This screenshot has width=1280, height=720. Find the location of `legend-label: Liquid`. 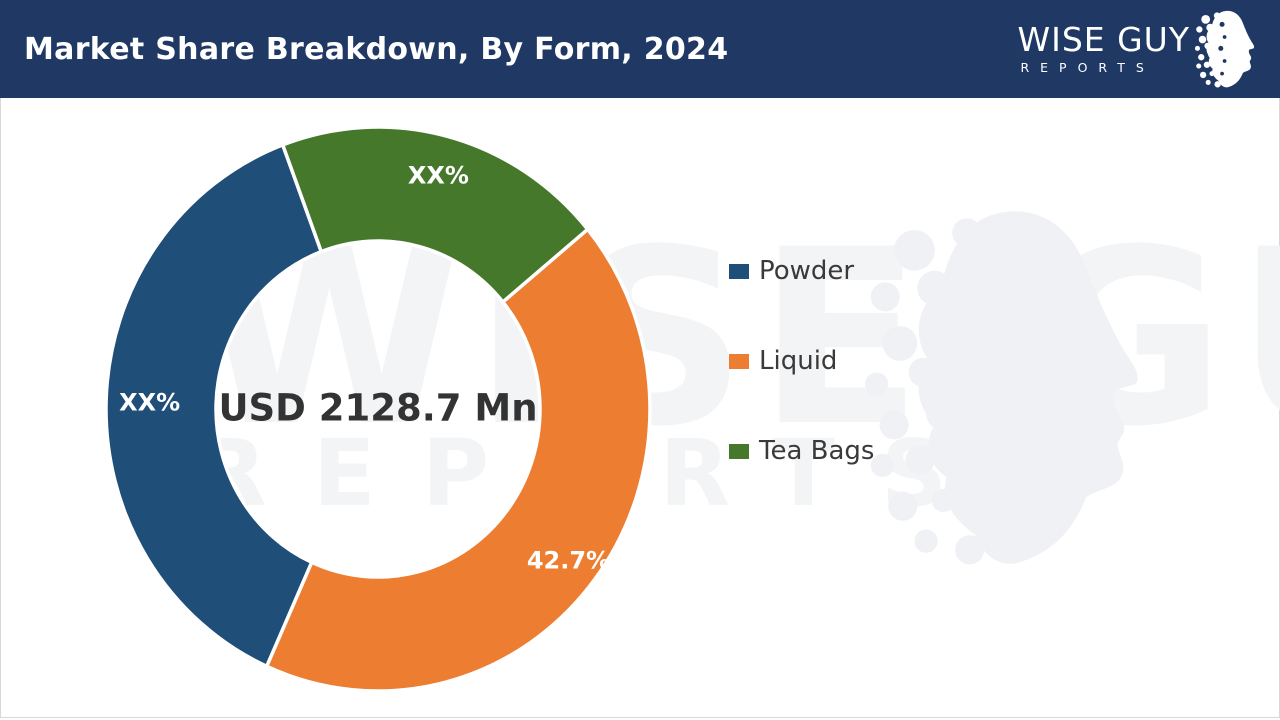

legend-label: Liquid is located at coordinates (798, 361).